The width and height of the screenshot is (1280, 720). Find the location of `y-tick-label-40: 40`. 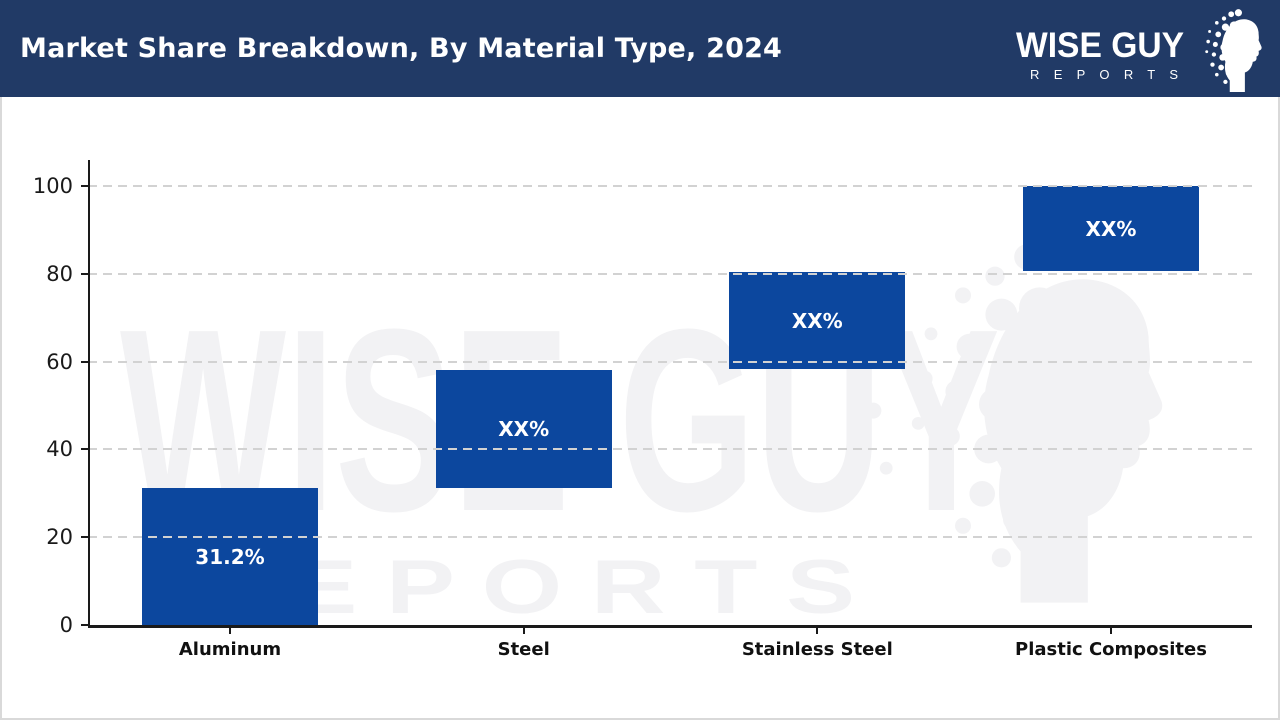

y-tick-label-40: 40 is located at coordinates (59, 449).